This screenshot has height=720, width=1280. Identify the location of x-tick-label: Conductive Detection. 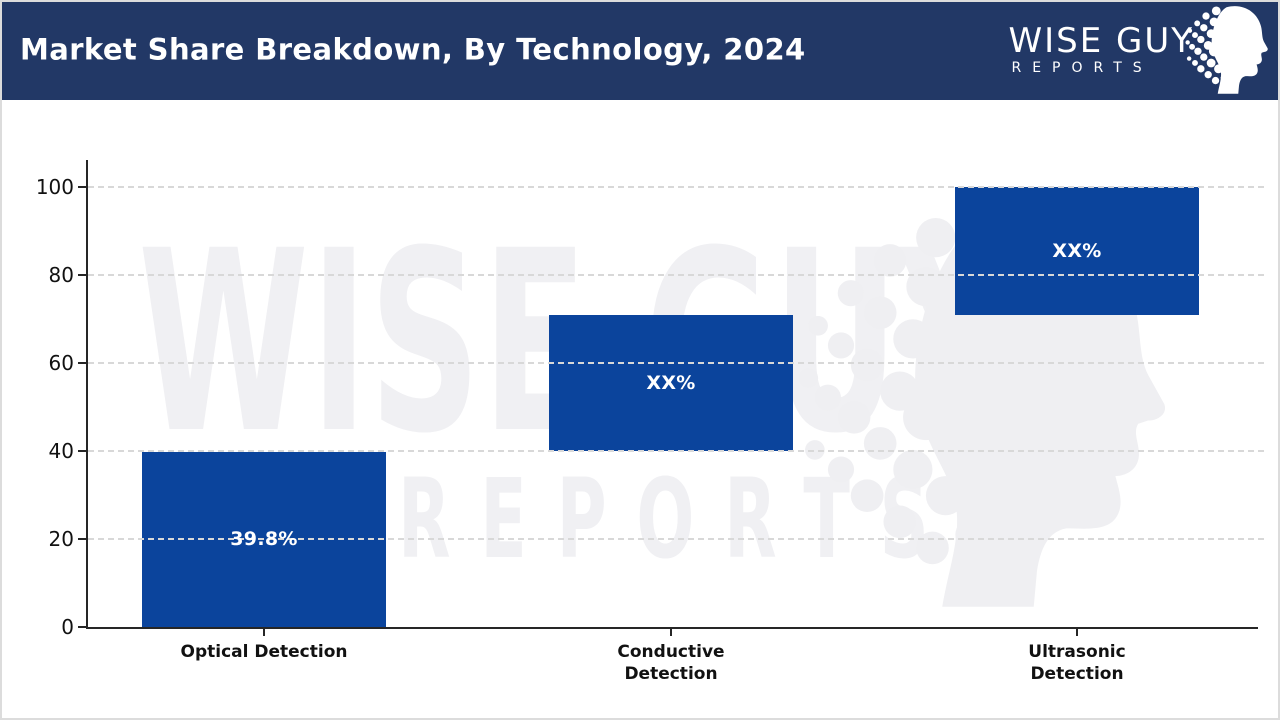
(671, 663).